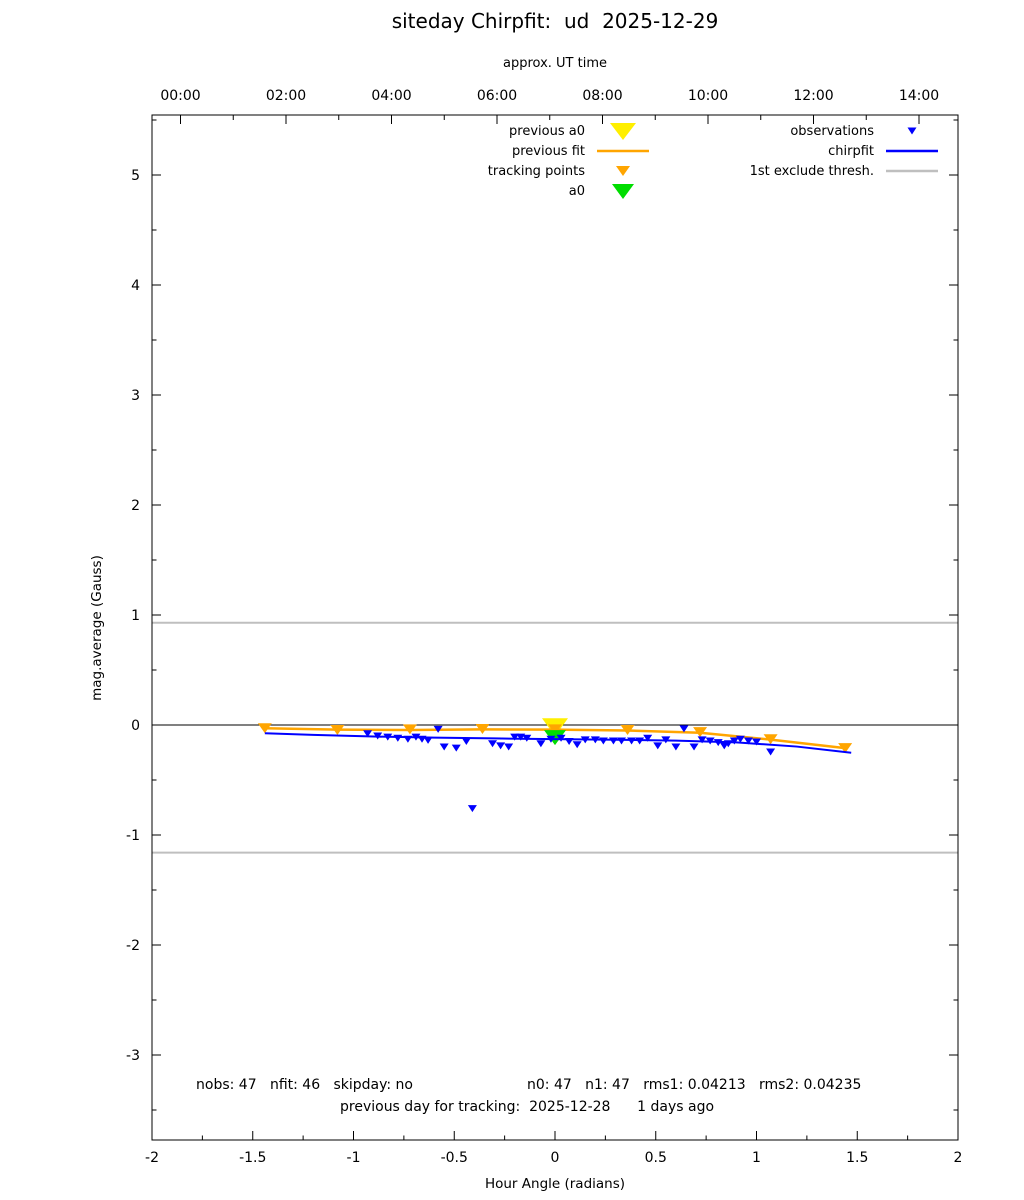 This screenshot has height=1200, width=1024. Describe the element at coordinates (180, 96) in the screenshot. I see `top-tick-label: 00:00` at that location.